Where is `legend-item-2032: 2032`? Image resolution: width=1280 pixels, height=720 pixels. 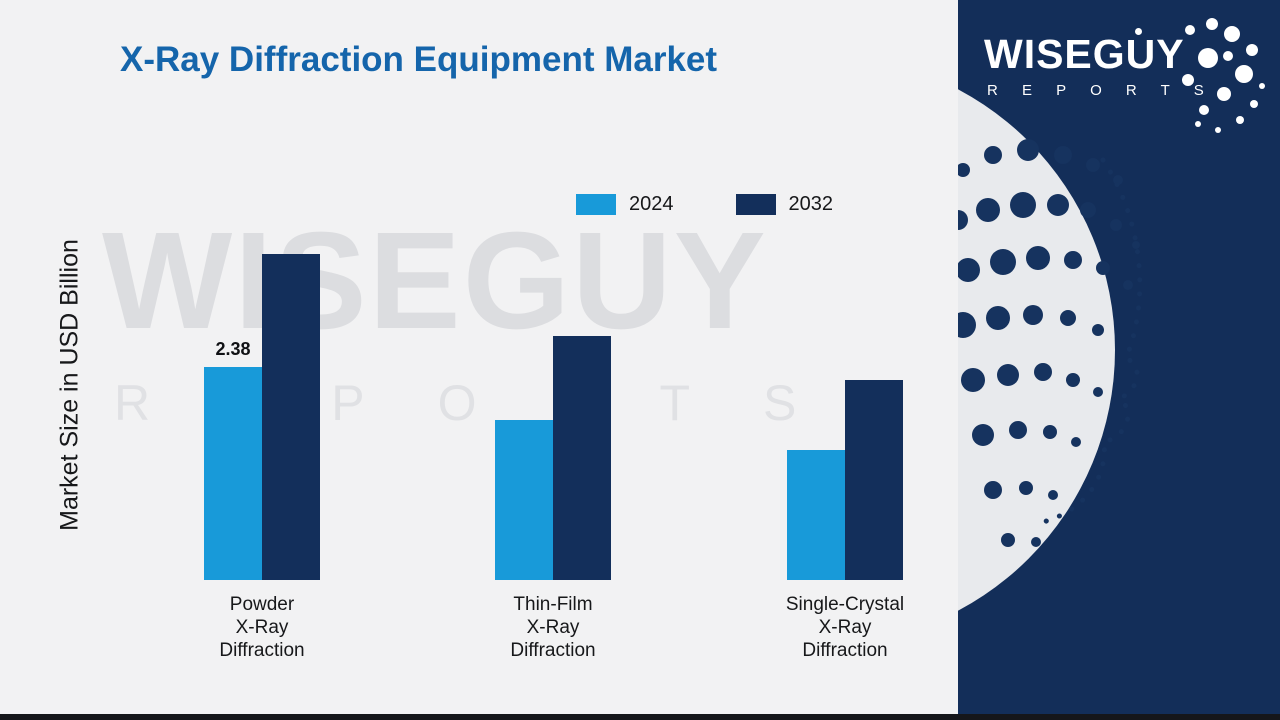
legend-item-2032: 2032 is located at coordinates (784, 204).